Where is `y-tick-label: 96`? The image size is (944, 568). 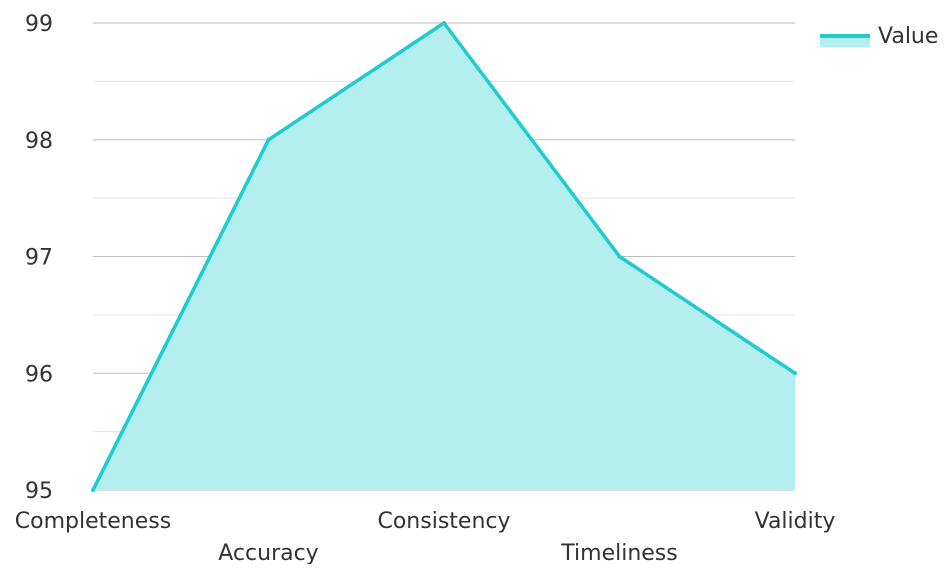
y-tick-label: 96 is located at coordinates (39, 374).